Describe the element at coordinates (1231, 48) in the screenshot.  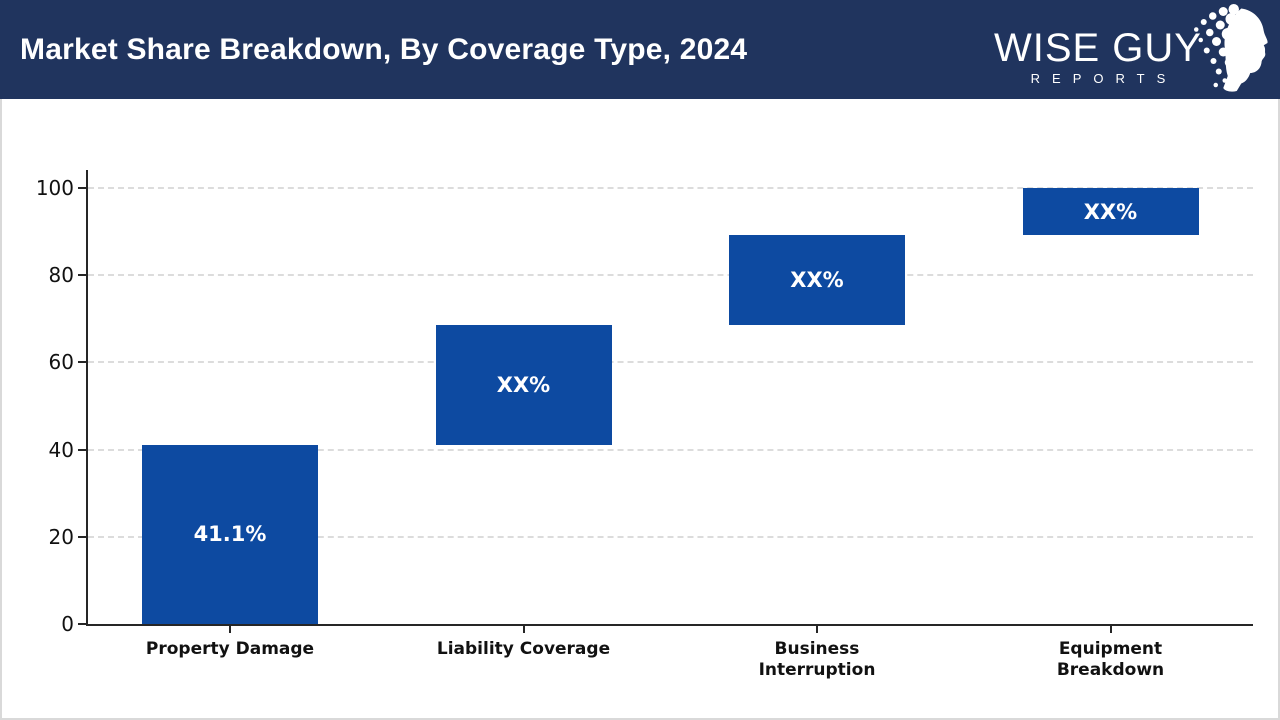
I see `wiseguy-face-icon` at that location.